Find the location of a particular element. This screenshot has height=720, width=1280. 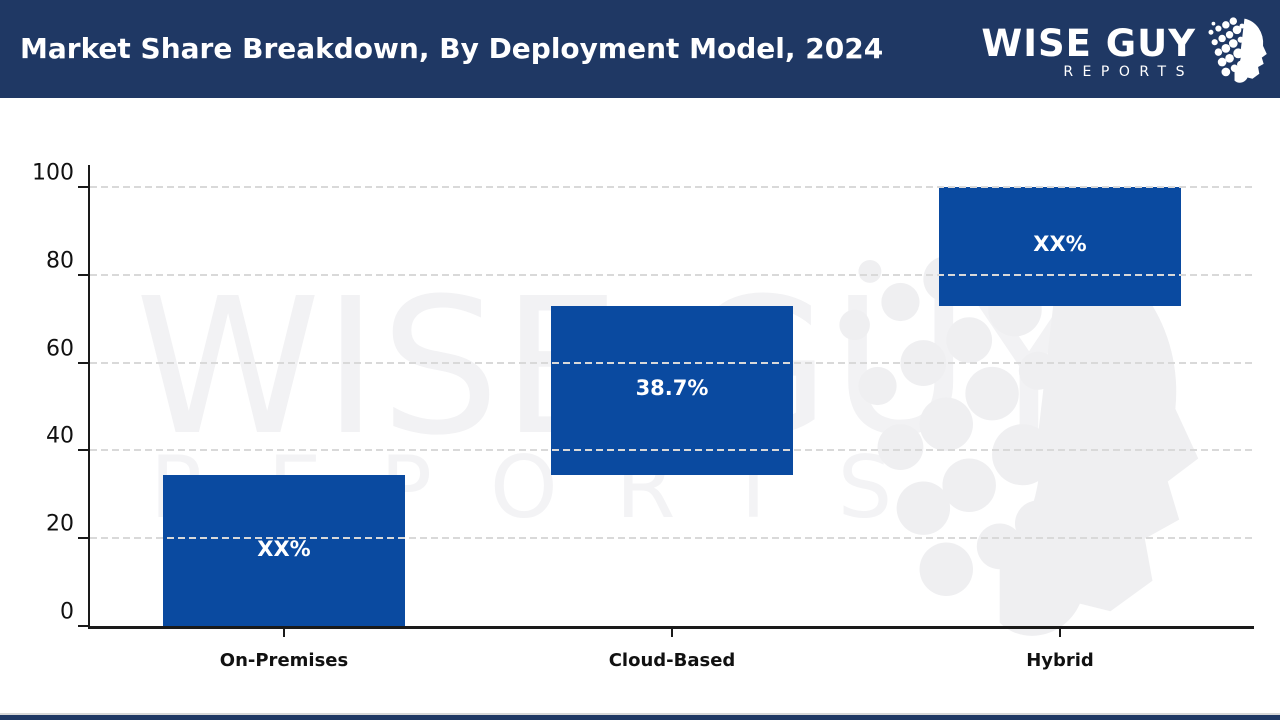

bar-segment-cloud-based is located at coordinates (672, 390).